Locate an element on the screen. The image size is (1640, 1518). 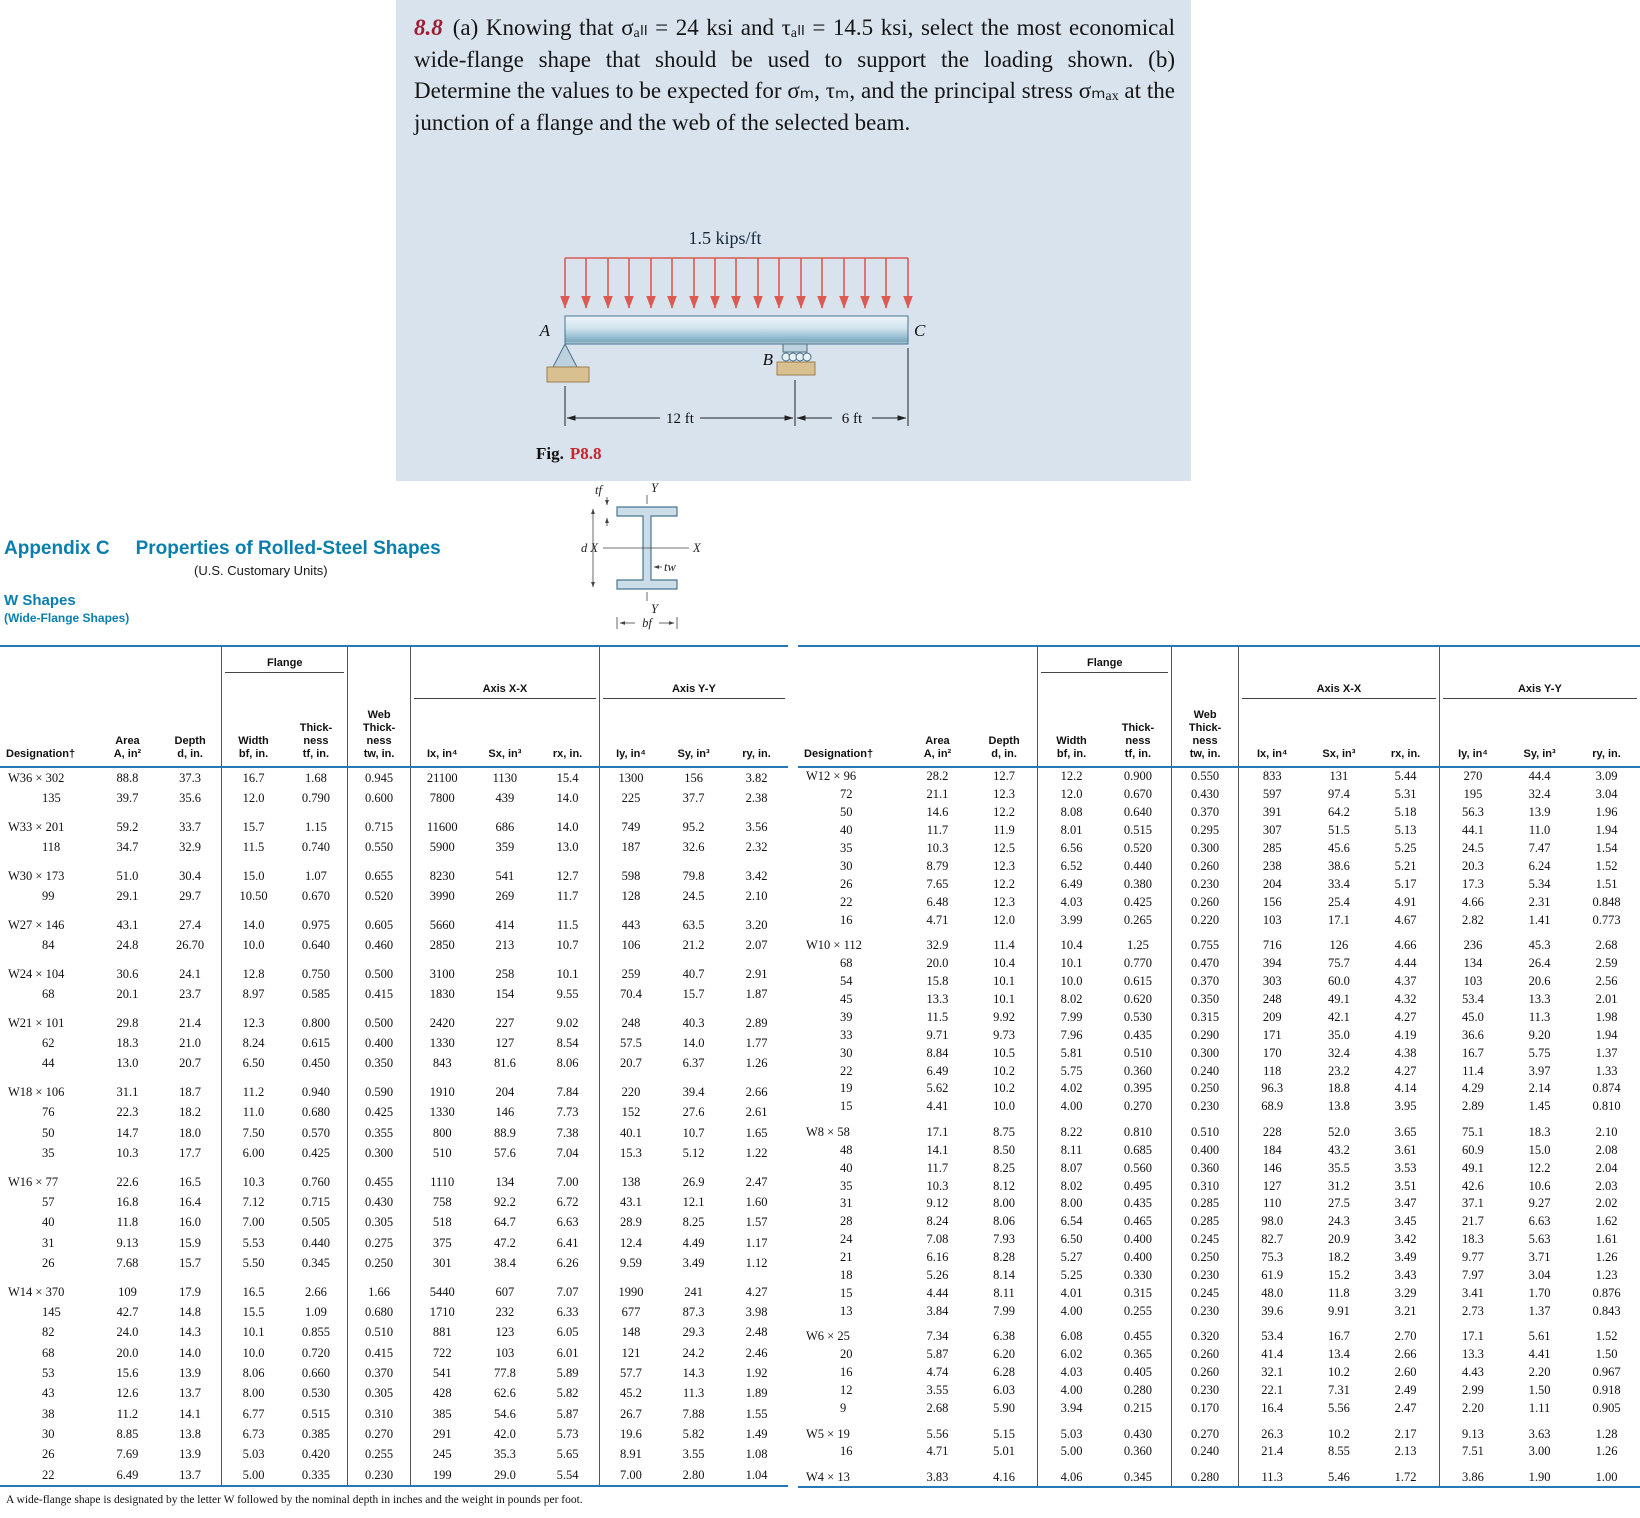
value-cell: 1.22 is located at coordinates (756, 1153).